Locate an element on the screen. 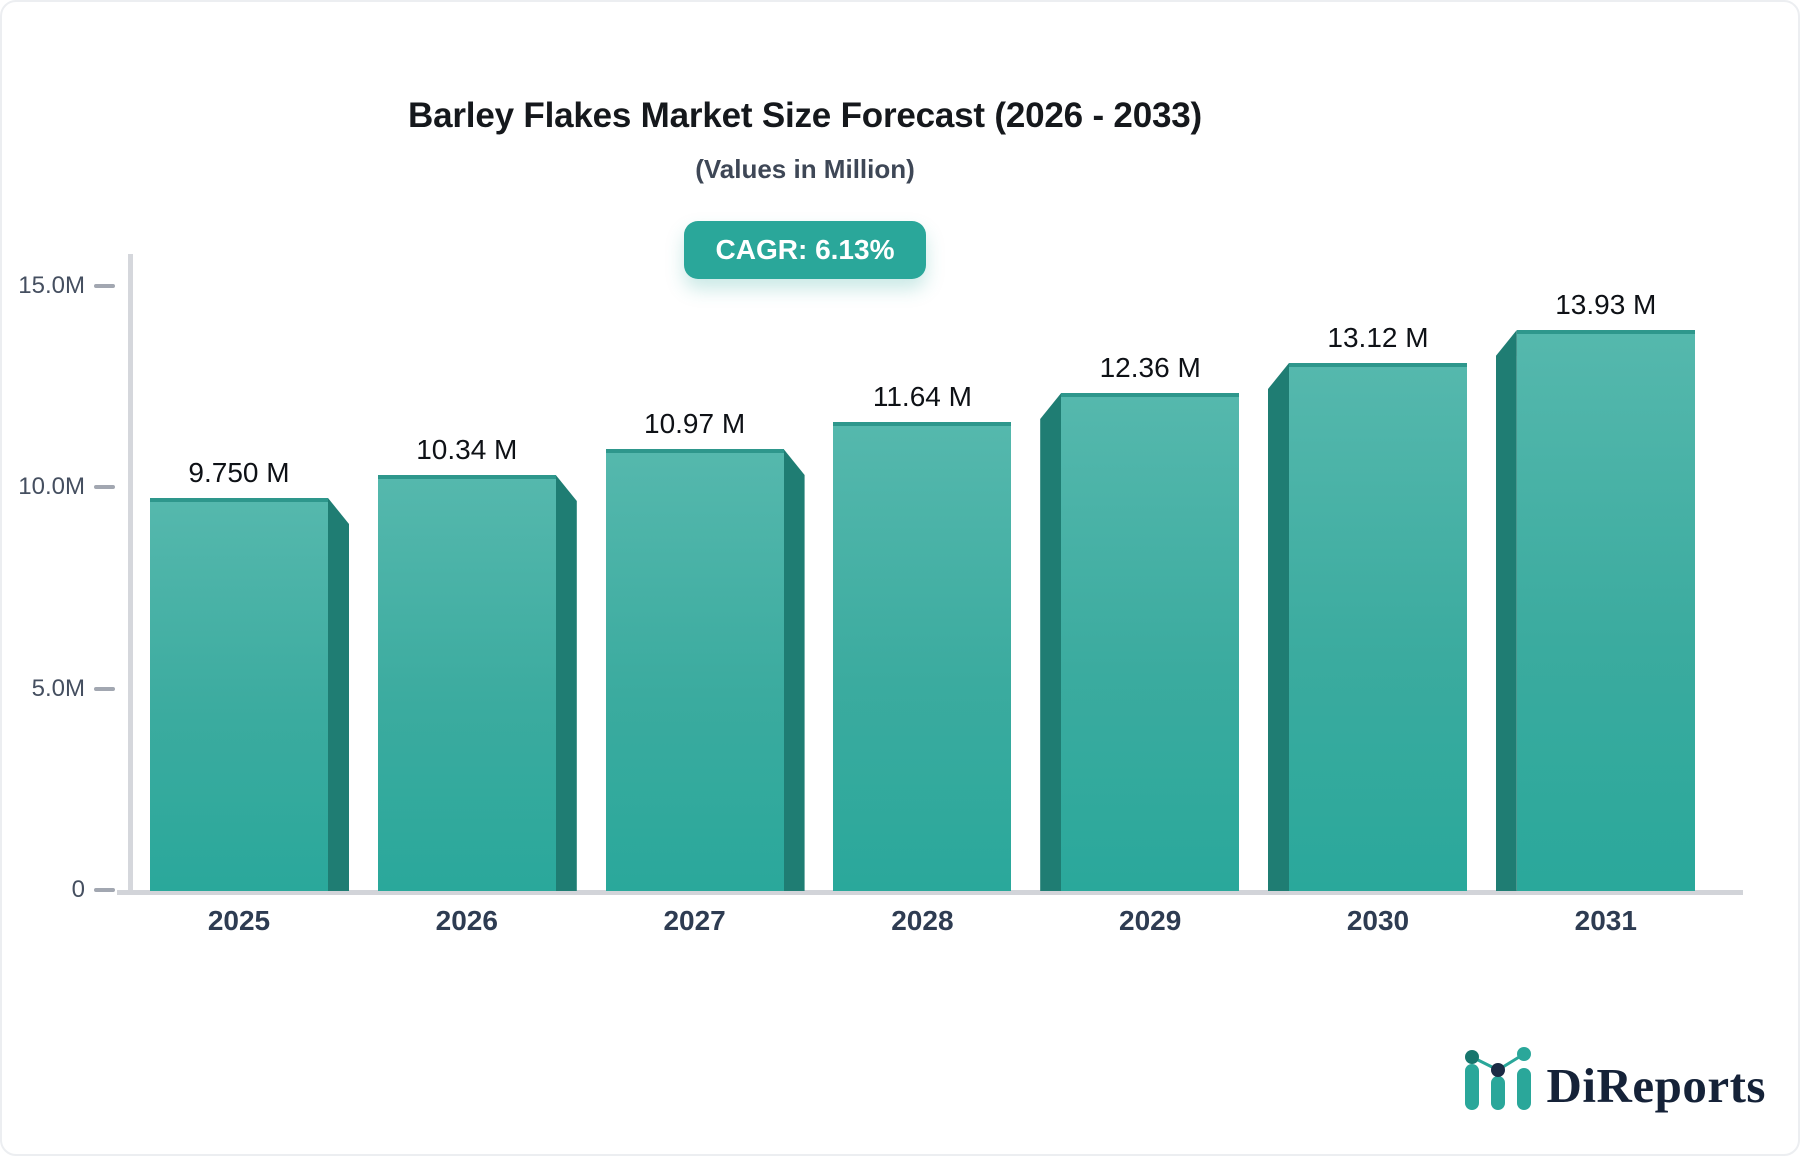  x-axis-line is located at coordinates (930, 892).